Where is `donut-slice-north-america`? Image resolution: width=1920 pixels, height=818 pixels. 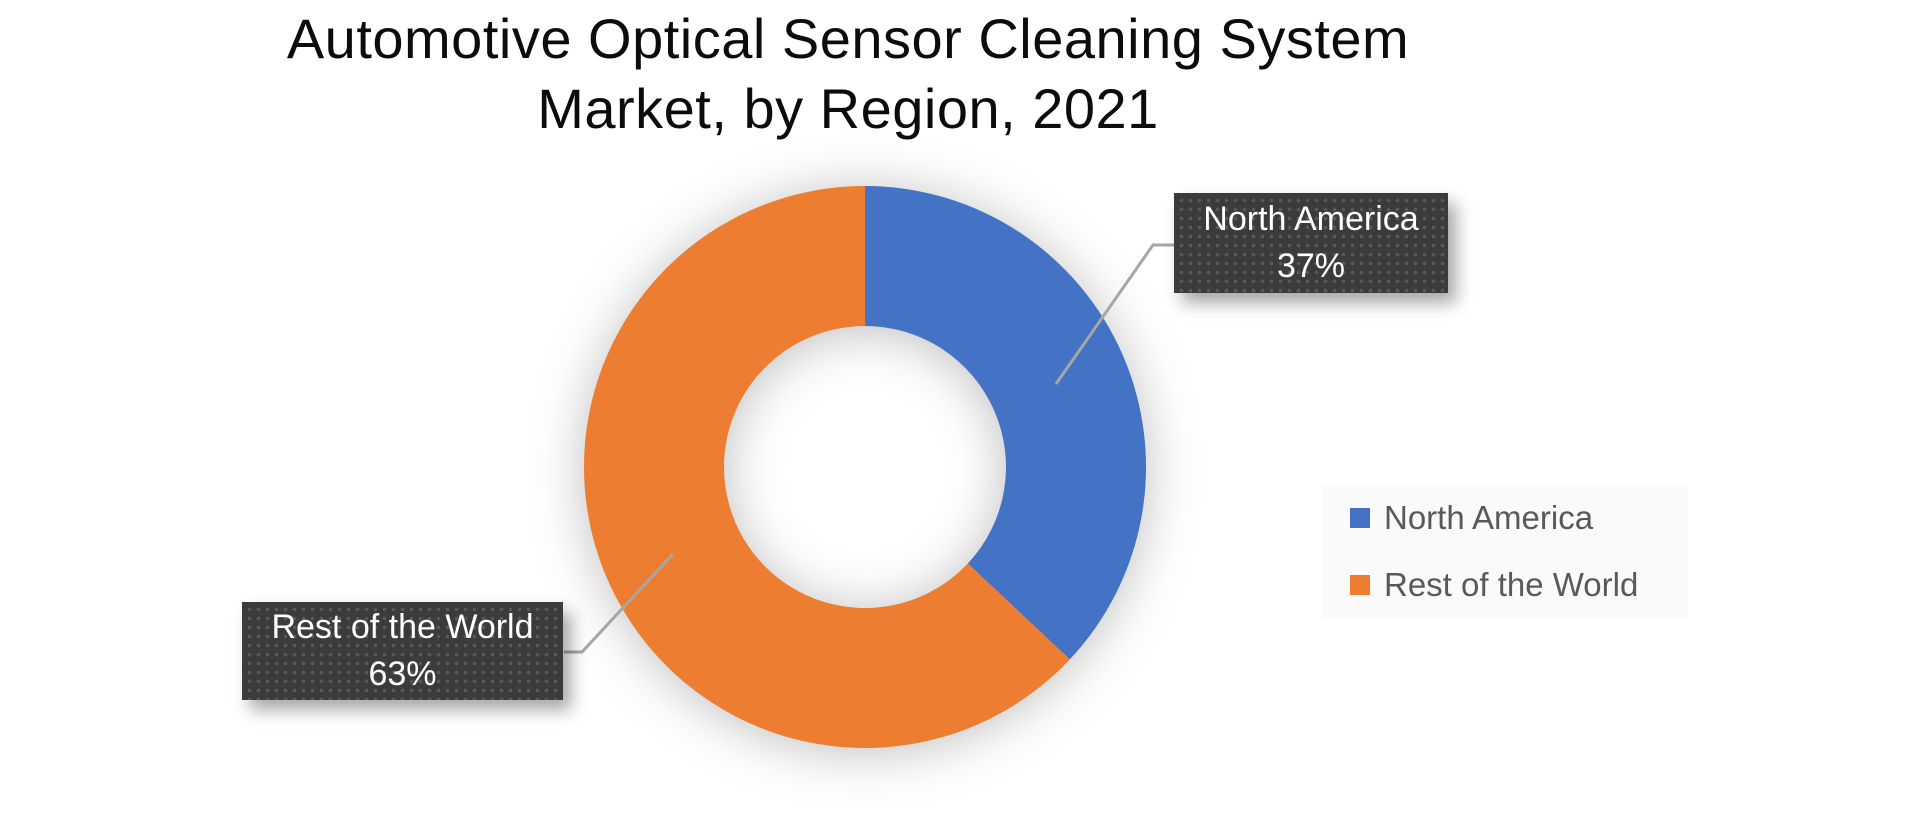 donut-slice-north-america is located at coordinates (1005, 423).